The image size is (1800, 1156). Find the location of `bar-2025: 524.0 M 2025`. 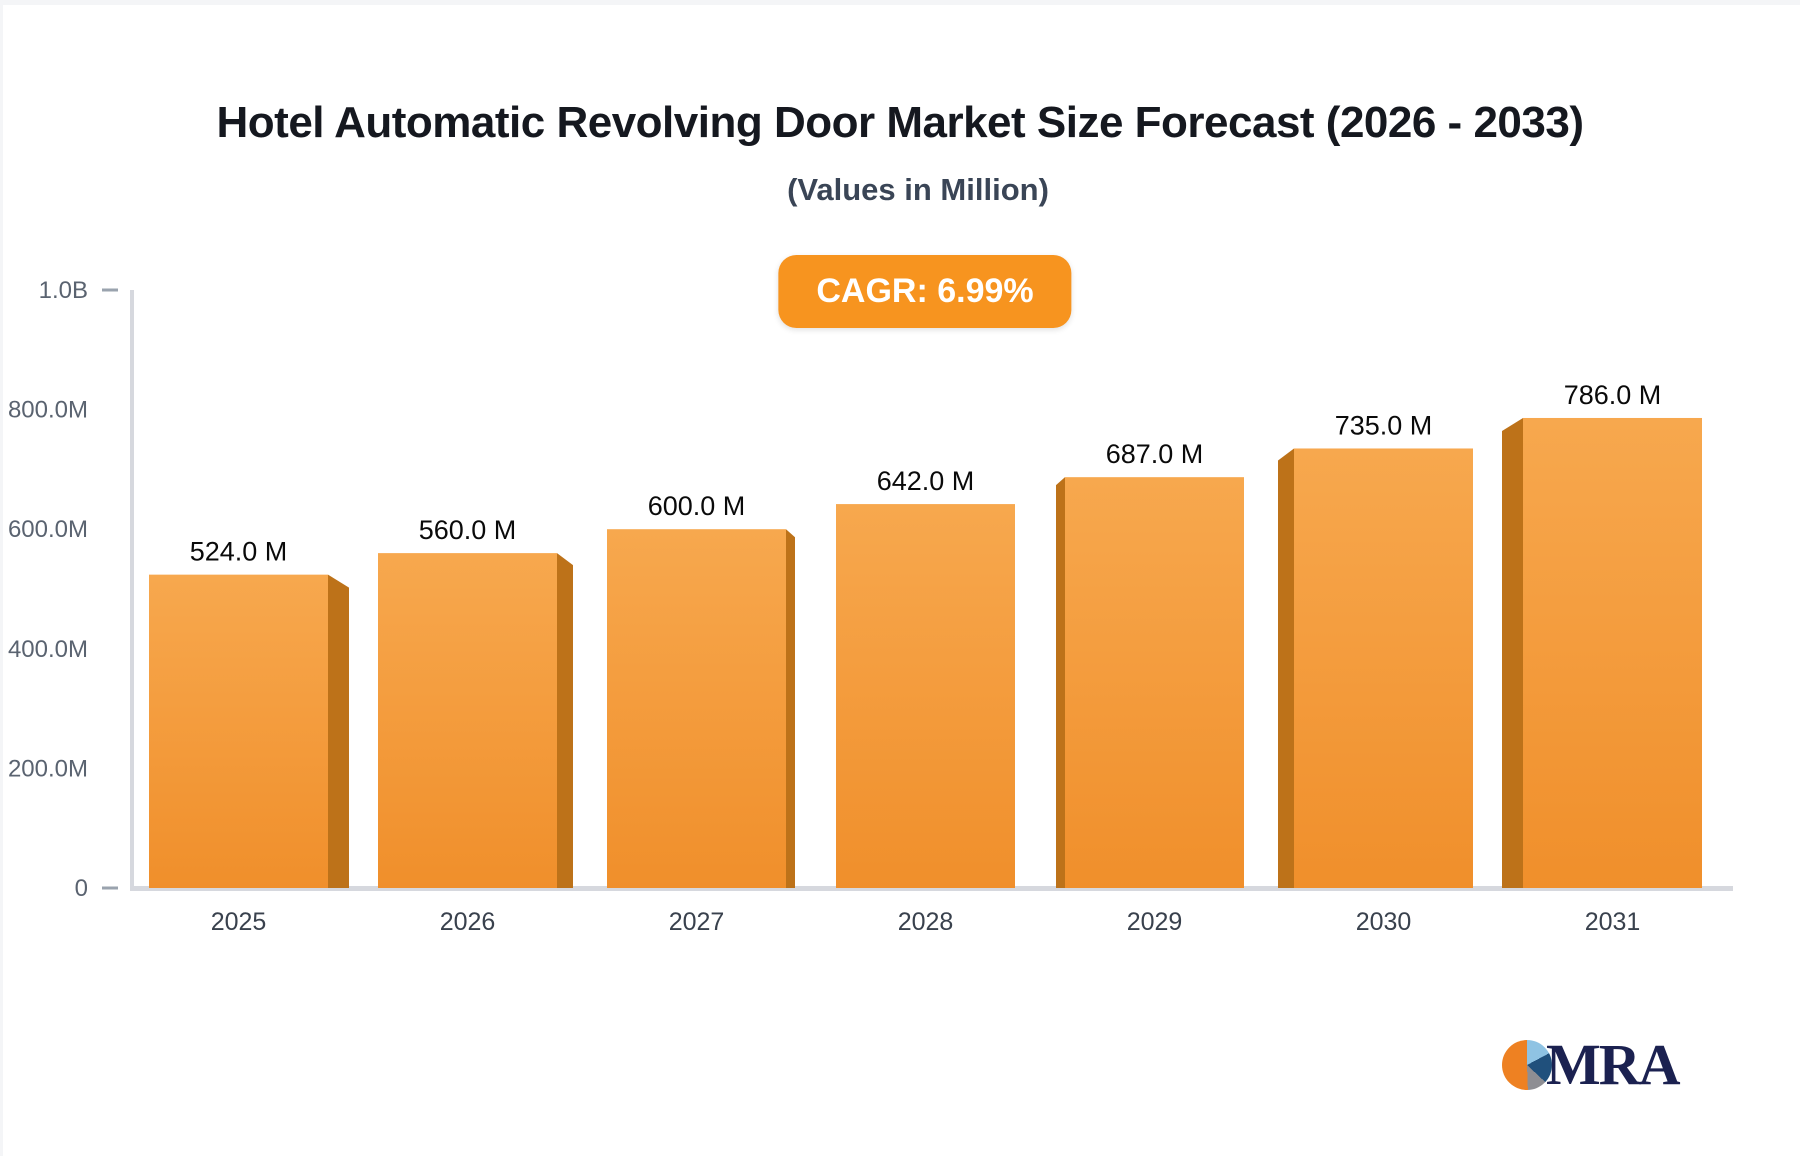

bar-2025: 524.0 M 2025 is located at coordinates (249, 736).